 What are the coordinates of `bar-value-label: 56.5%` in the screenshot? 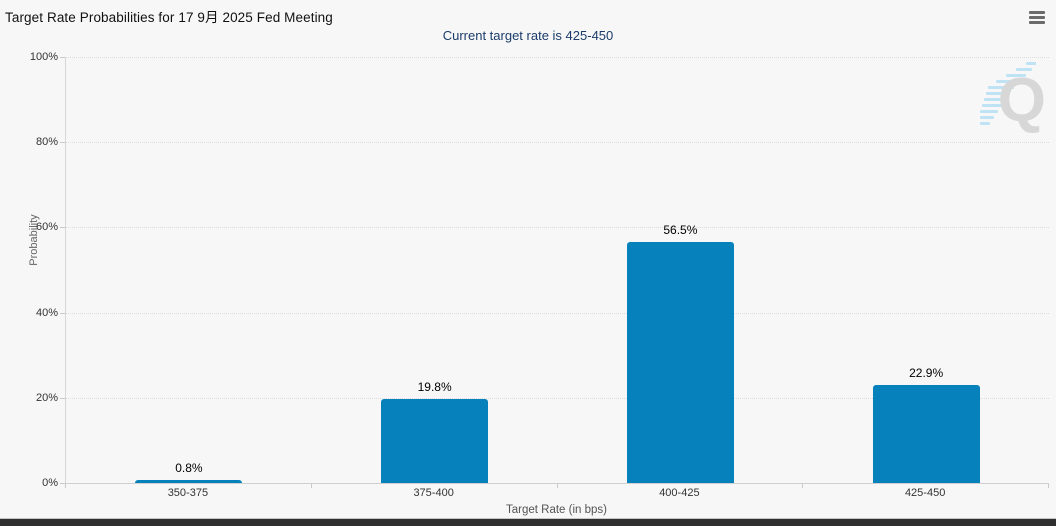 It's located at (680, 230).